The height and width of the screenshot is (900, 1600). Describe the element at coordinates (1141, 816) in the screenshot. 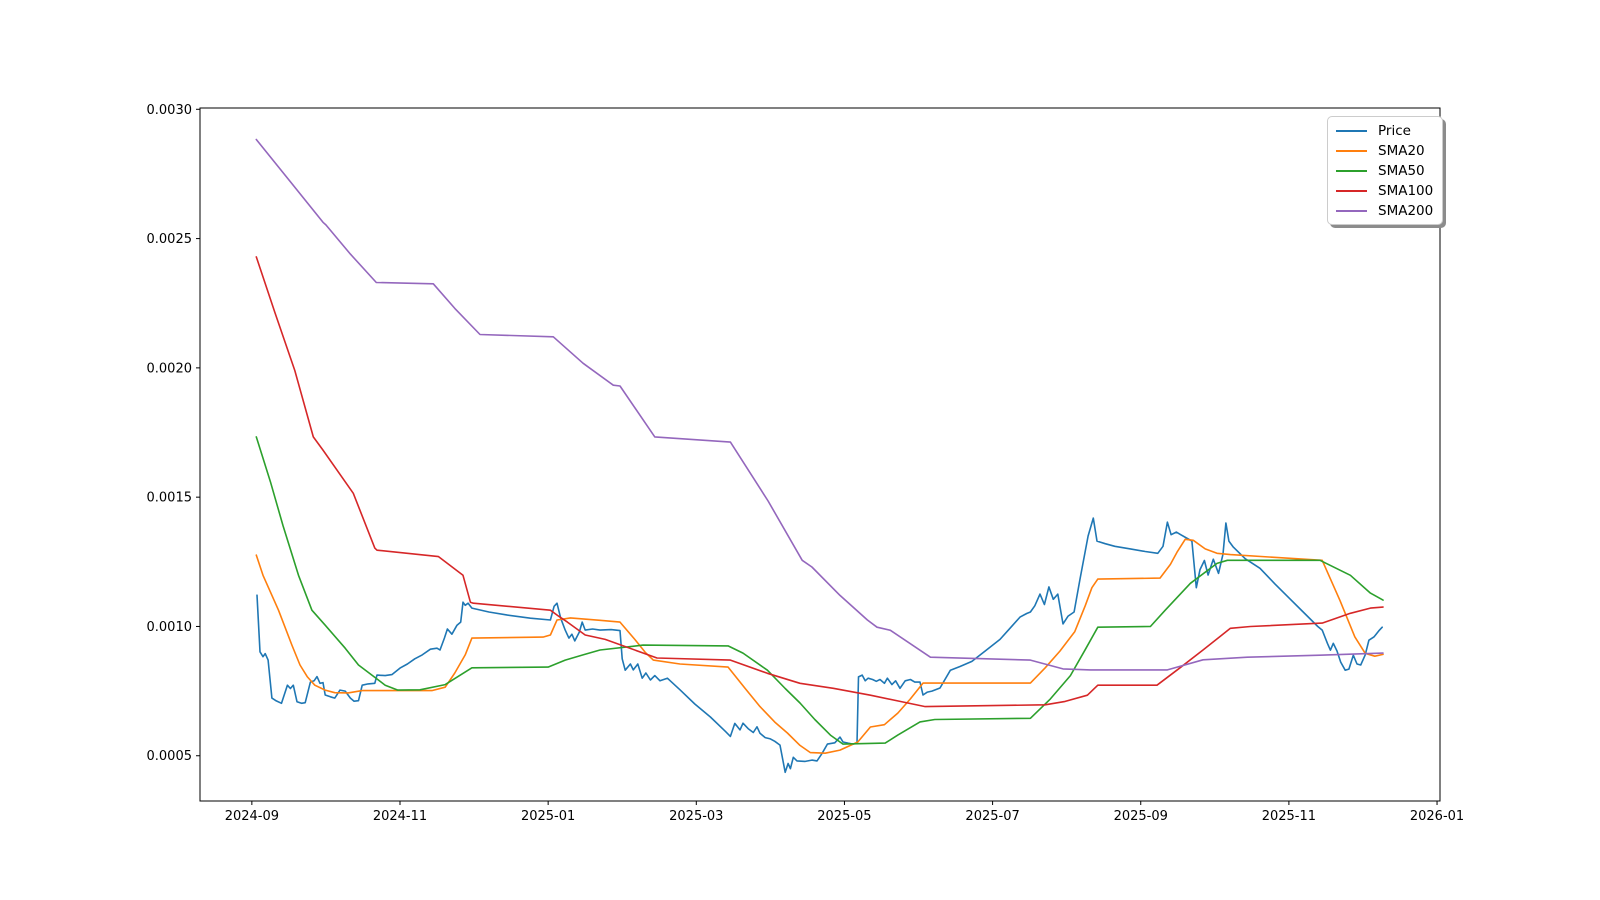

I see `x-tick-label: 2025-09` at that location.